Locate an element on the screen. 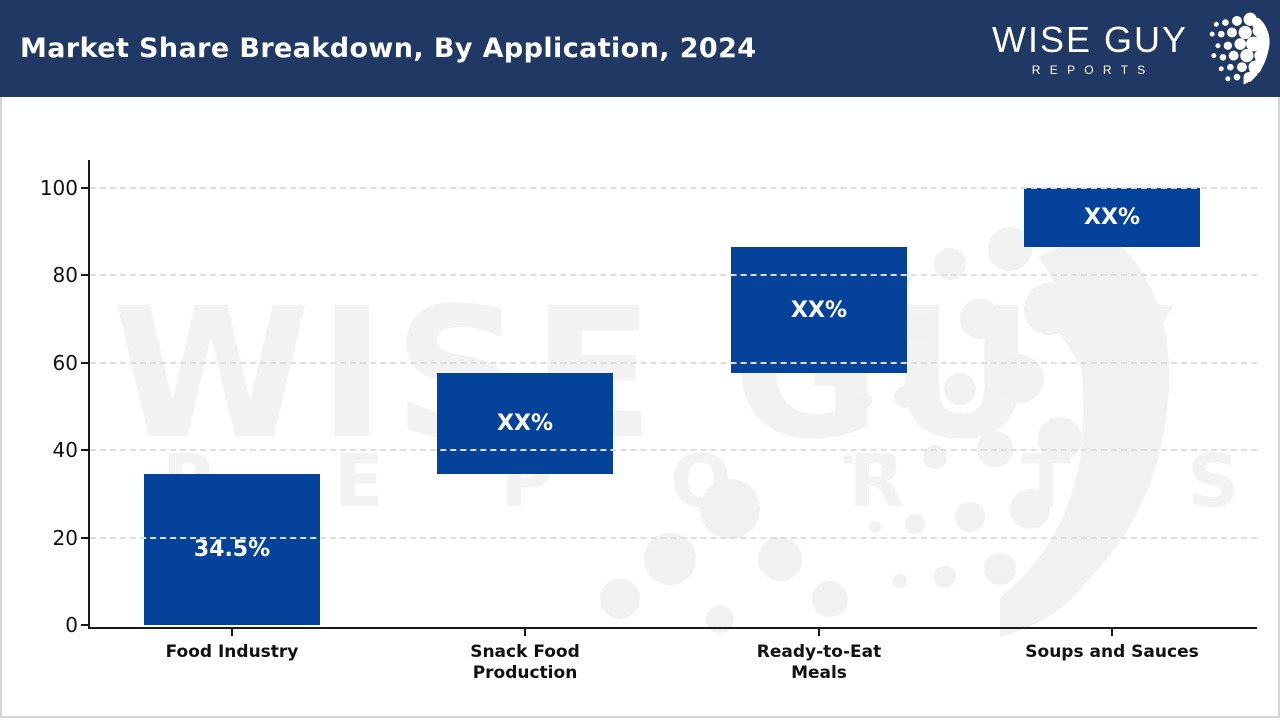 Image resolution: width=1280 pixels, height=720 pixels. wiseguy-logo-text: WISE GUY R E P O R T S is located at coordinates (1089, 47).